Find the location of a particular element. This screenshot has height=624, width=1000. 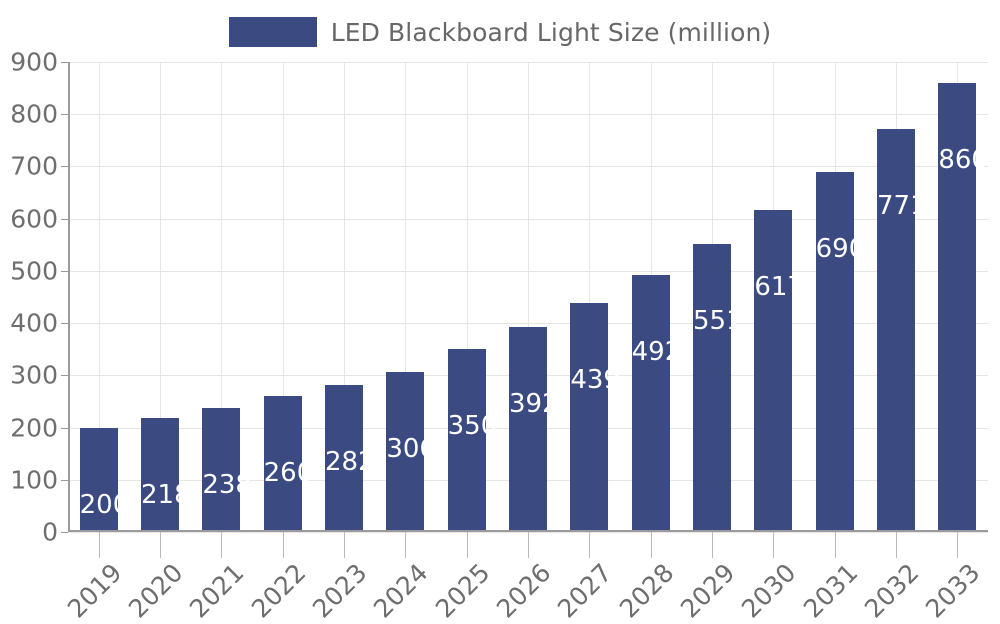

chart-legend: LED Blackboard Light Size (million) is located at coordinates (500, 32).